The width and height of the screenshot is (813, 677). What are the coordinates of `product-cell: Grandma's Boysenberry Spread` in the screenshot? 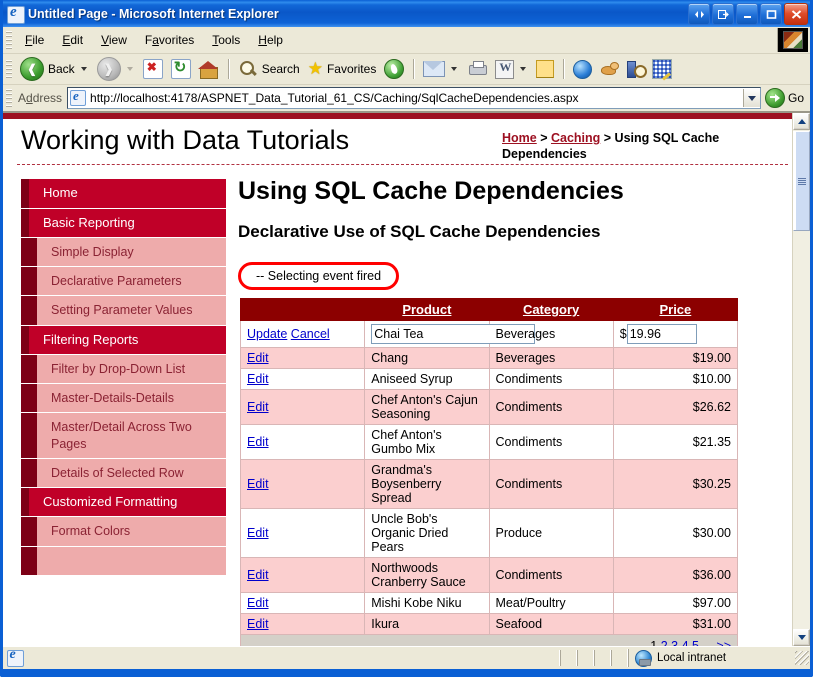 It's located at (427, 484).